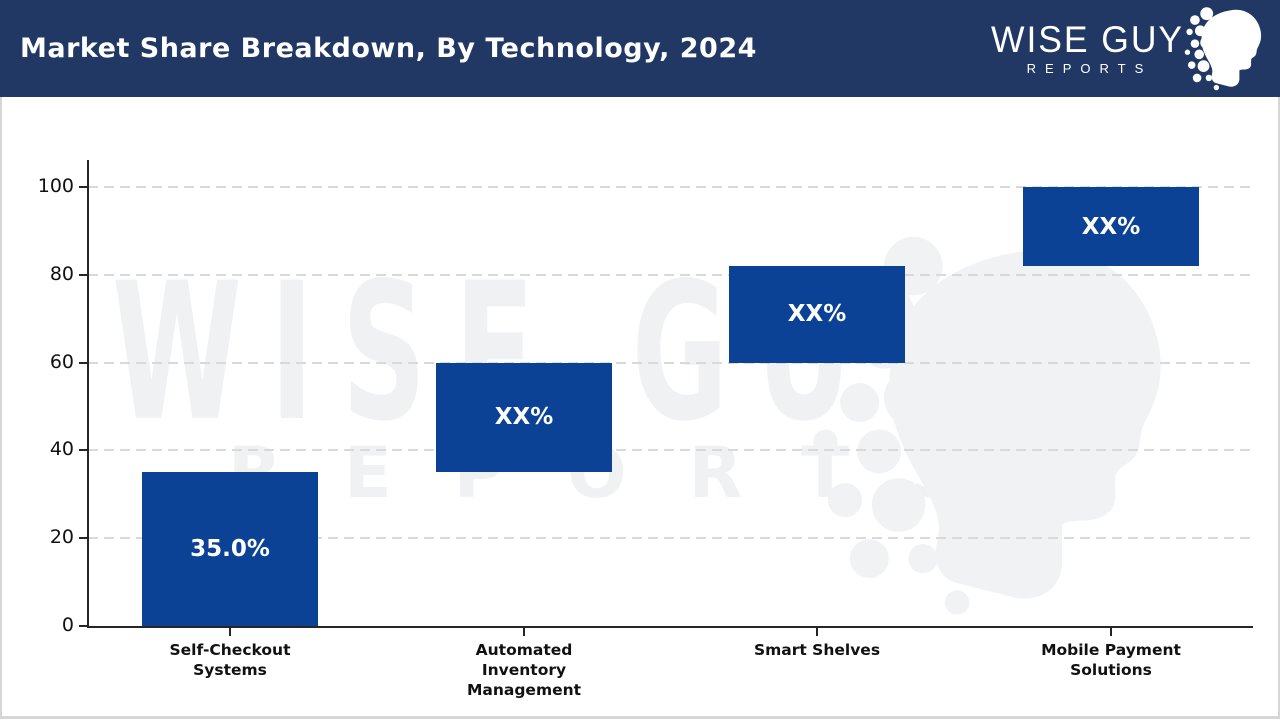  I want to click on x-category-label: Automated Inventory Management, so click(524, 670).